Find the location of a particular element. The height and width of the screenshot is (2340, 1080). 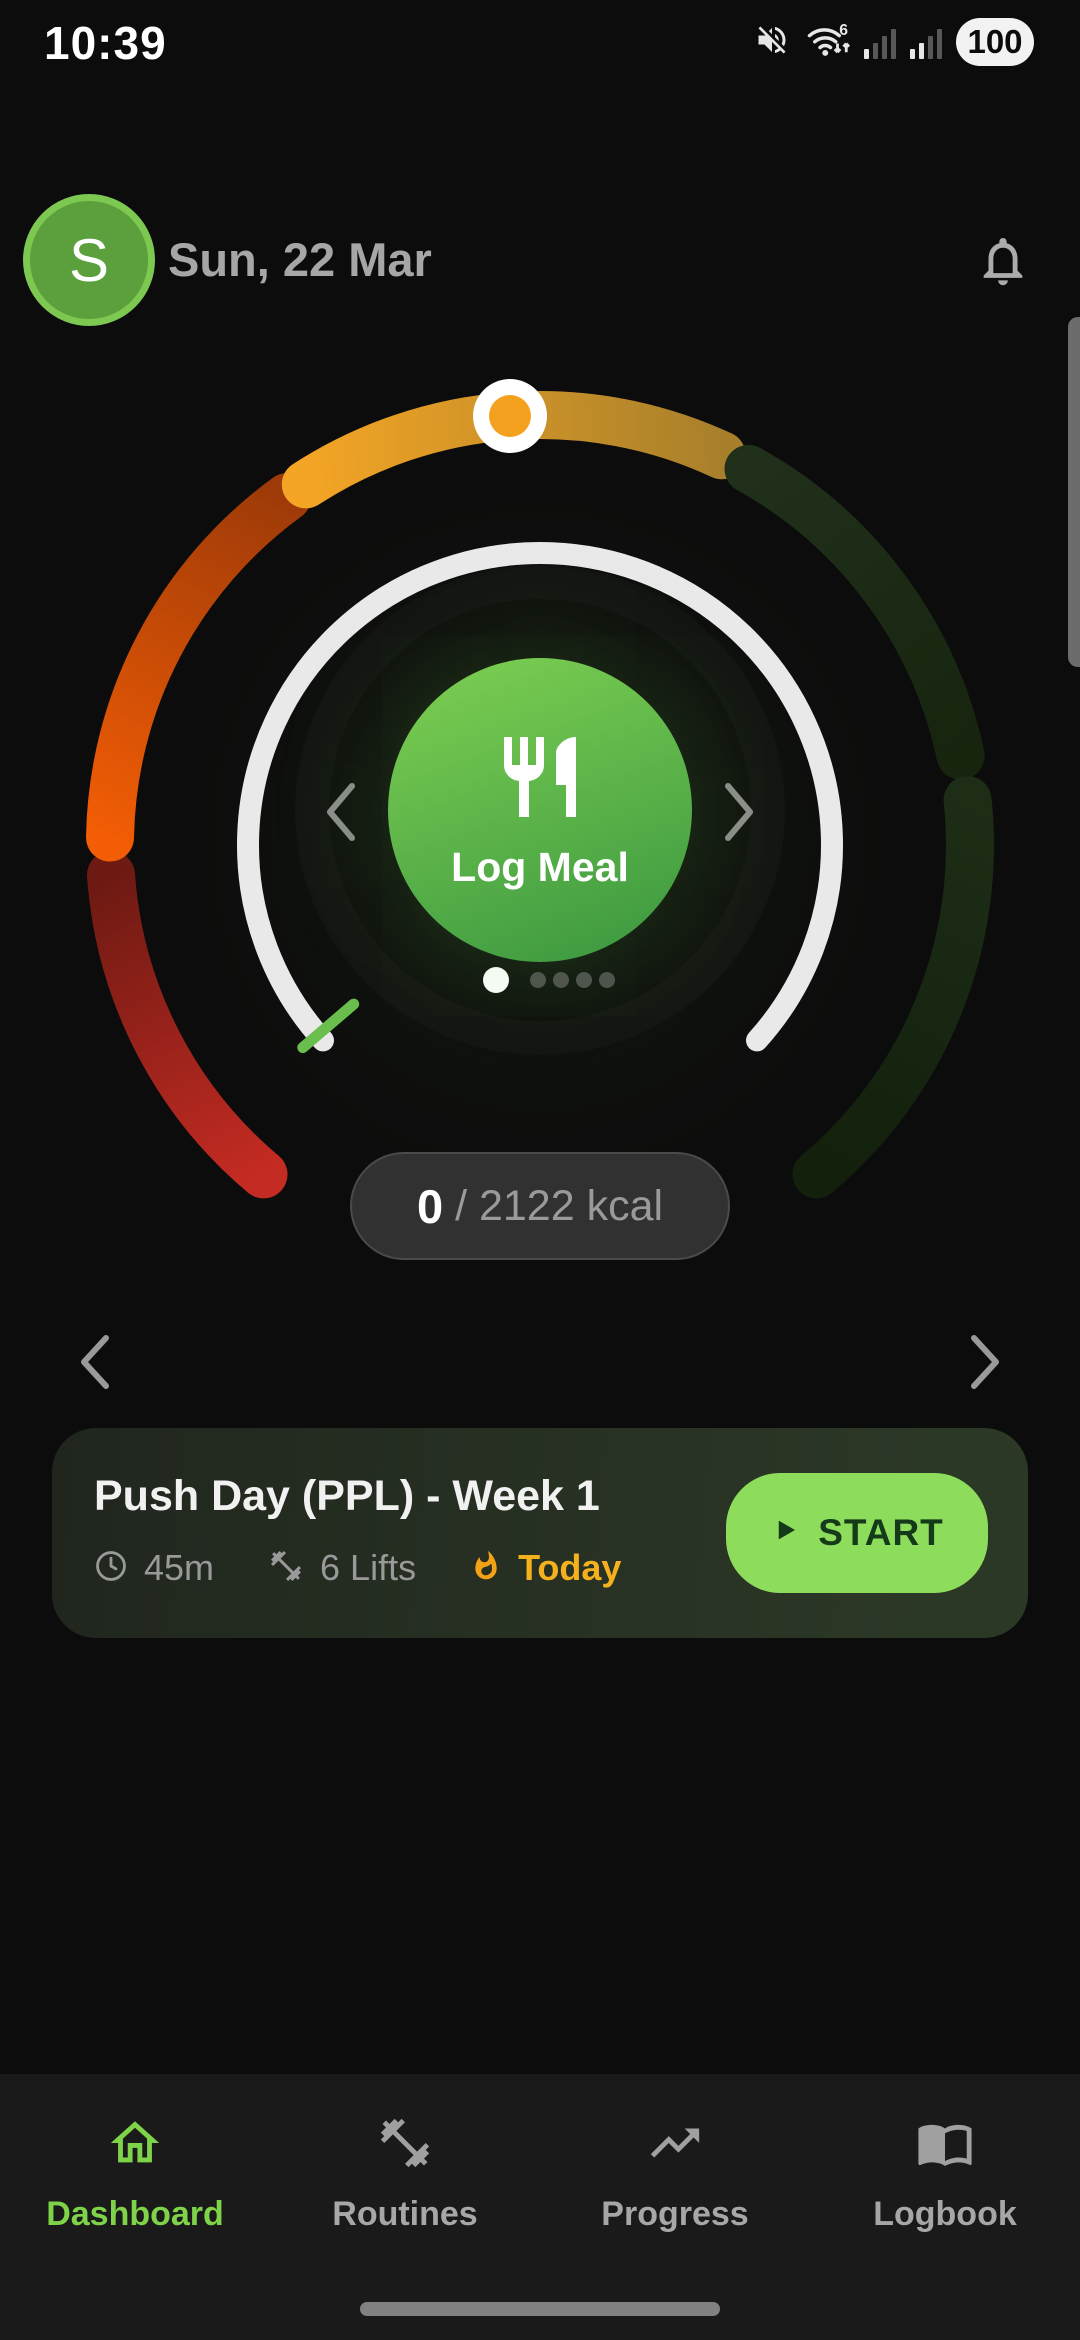

gauge-segment-orange is located at coordinates (199, 667).